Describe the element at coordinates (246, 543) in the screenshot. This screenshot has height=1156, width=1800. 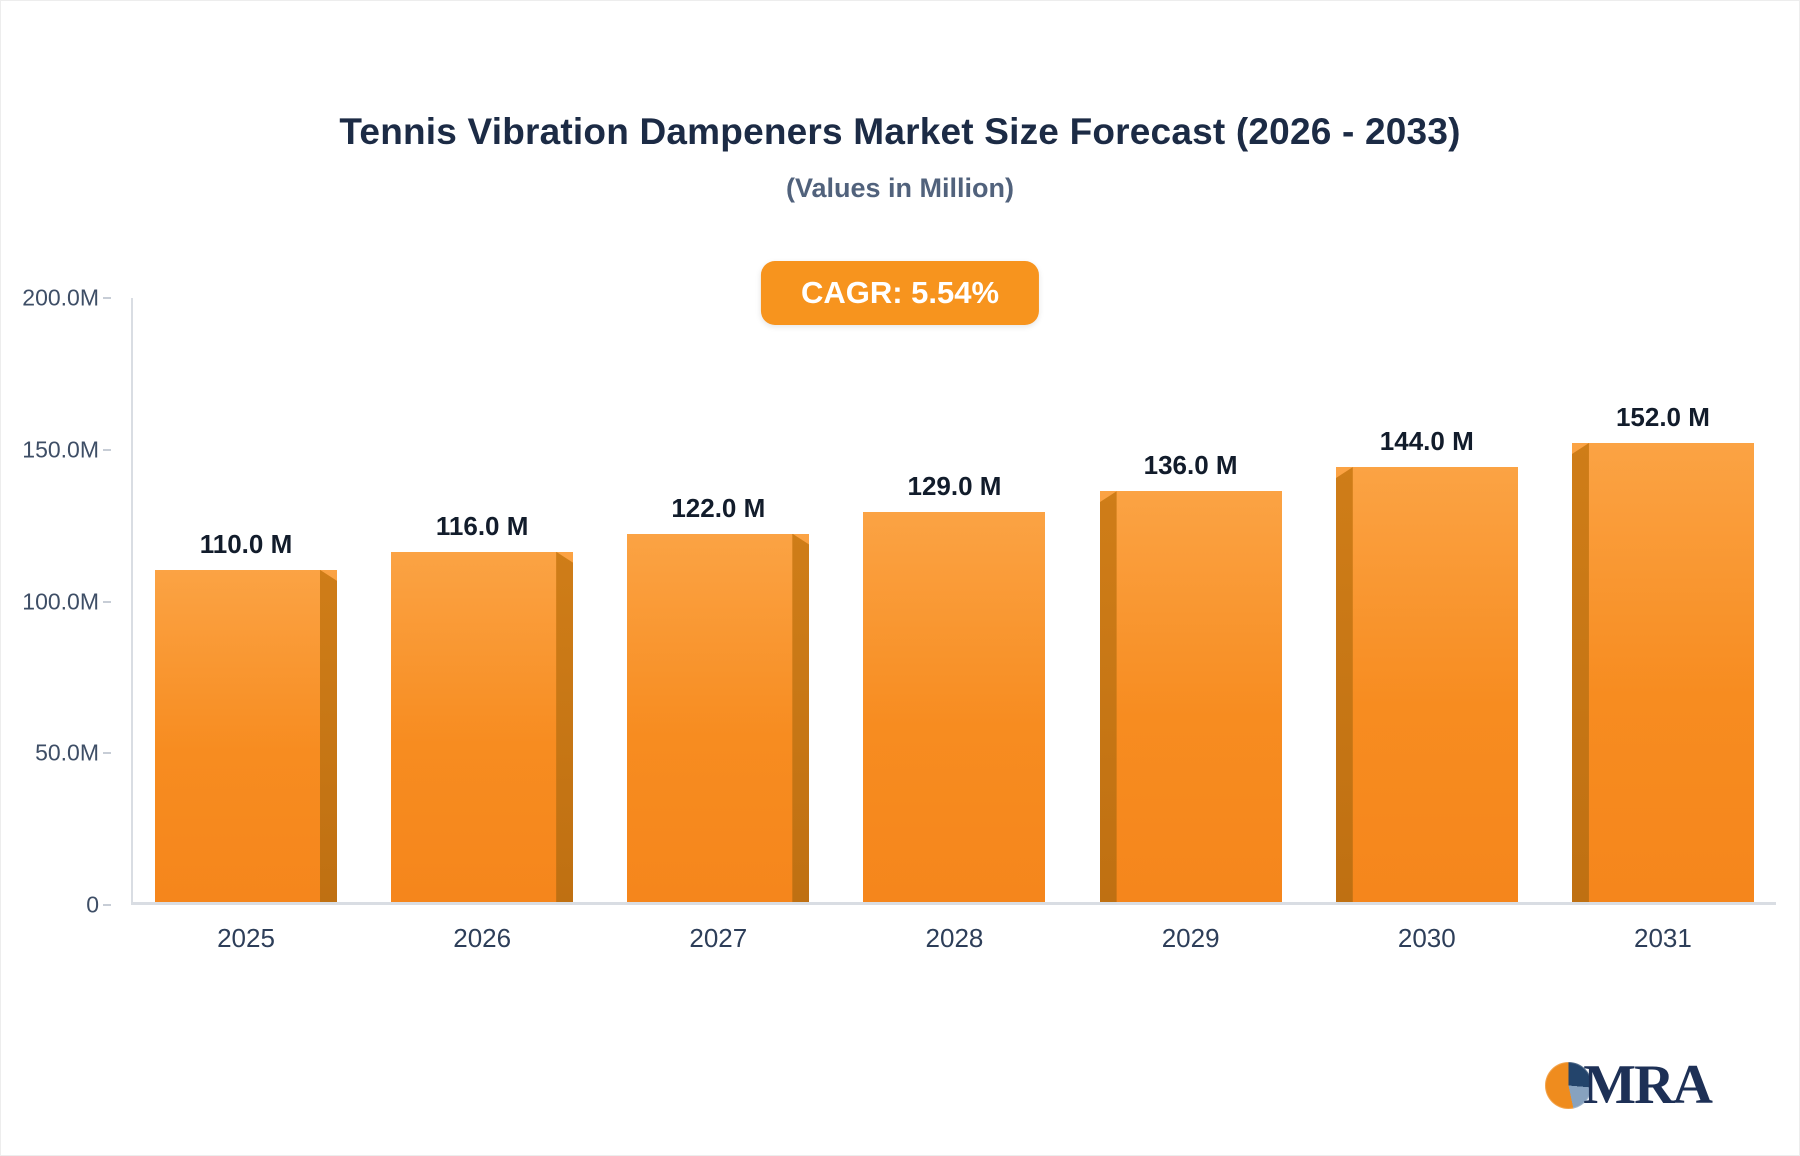
I see `bar-value-label: 110.0 M` at that location.